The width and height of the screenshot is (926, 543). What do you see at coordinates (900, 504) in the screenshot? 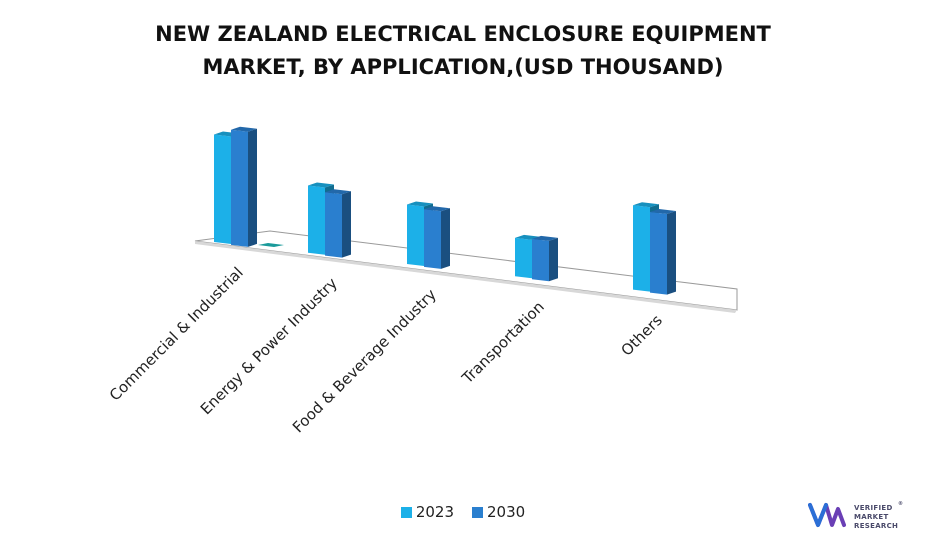
I see `registered-mark: ®` at bounding box center [900, 504].